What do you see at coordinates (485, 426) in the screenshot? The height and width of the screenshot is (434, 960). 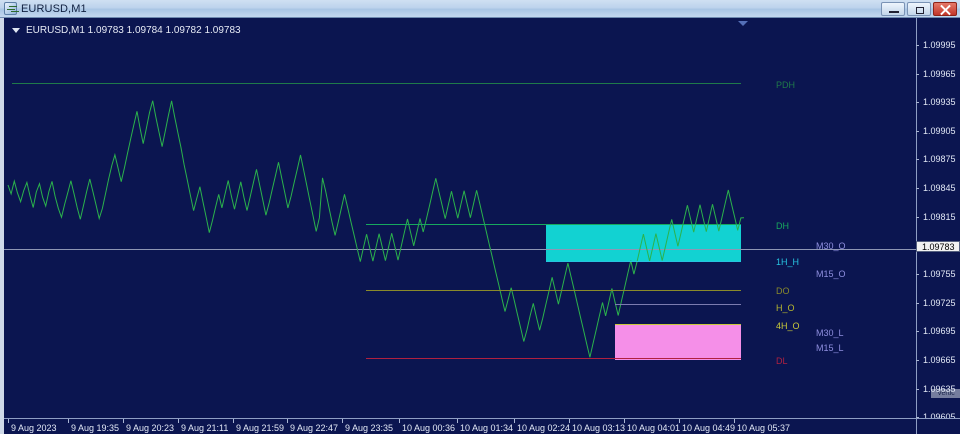 I see `time-tick: 10 Aug 01:34` at bounding box center [485, 426].